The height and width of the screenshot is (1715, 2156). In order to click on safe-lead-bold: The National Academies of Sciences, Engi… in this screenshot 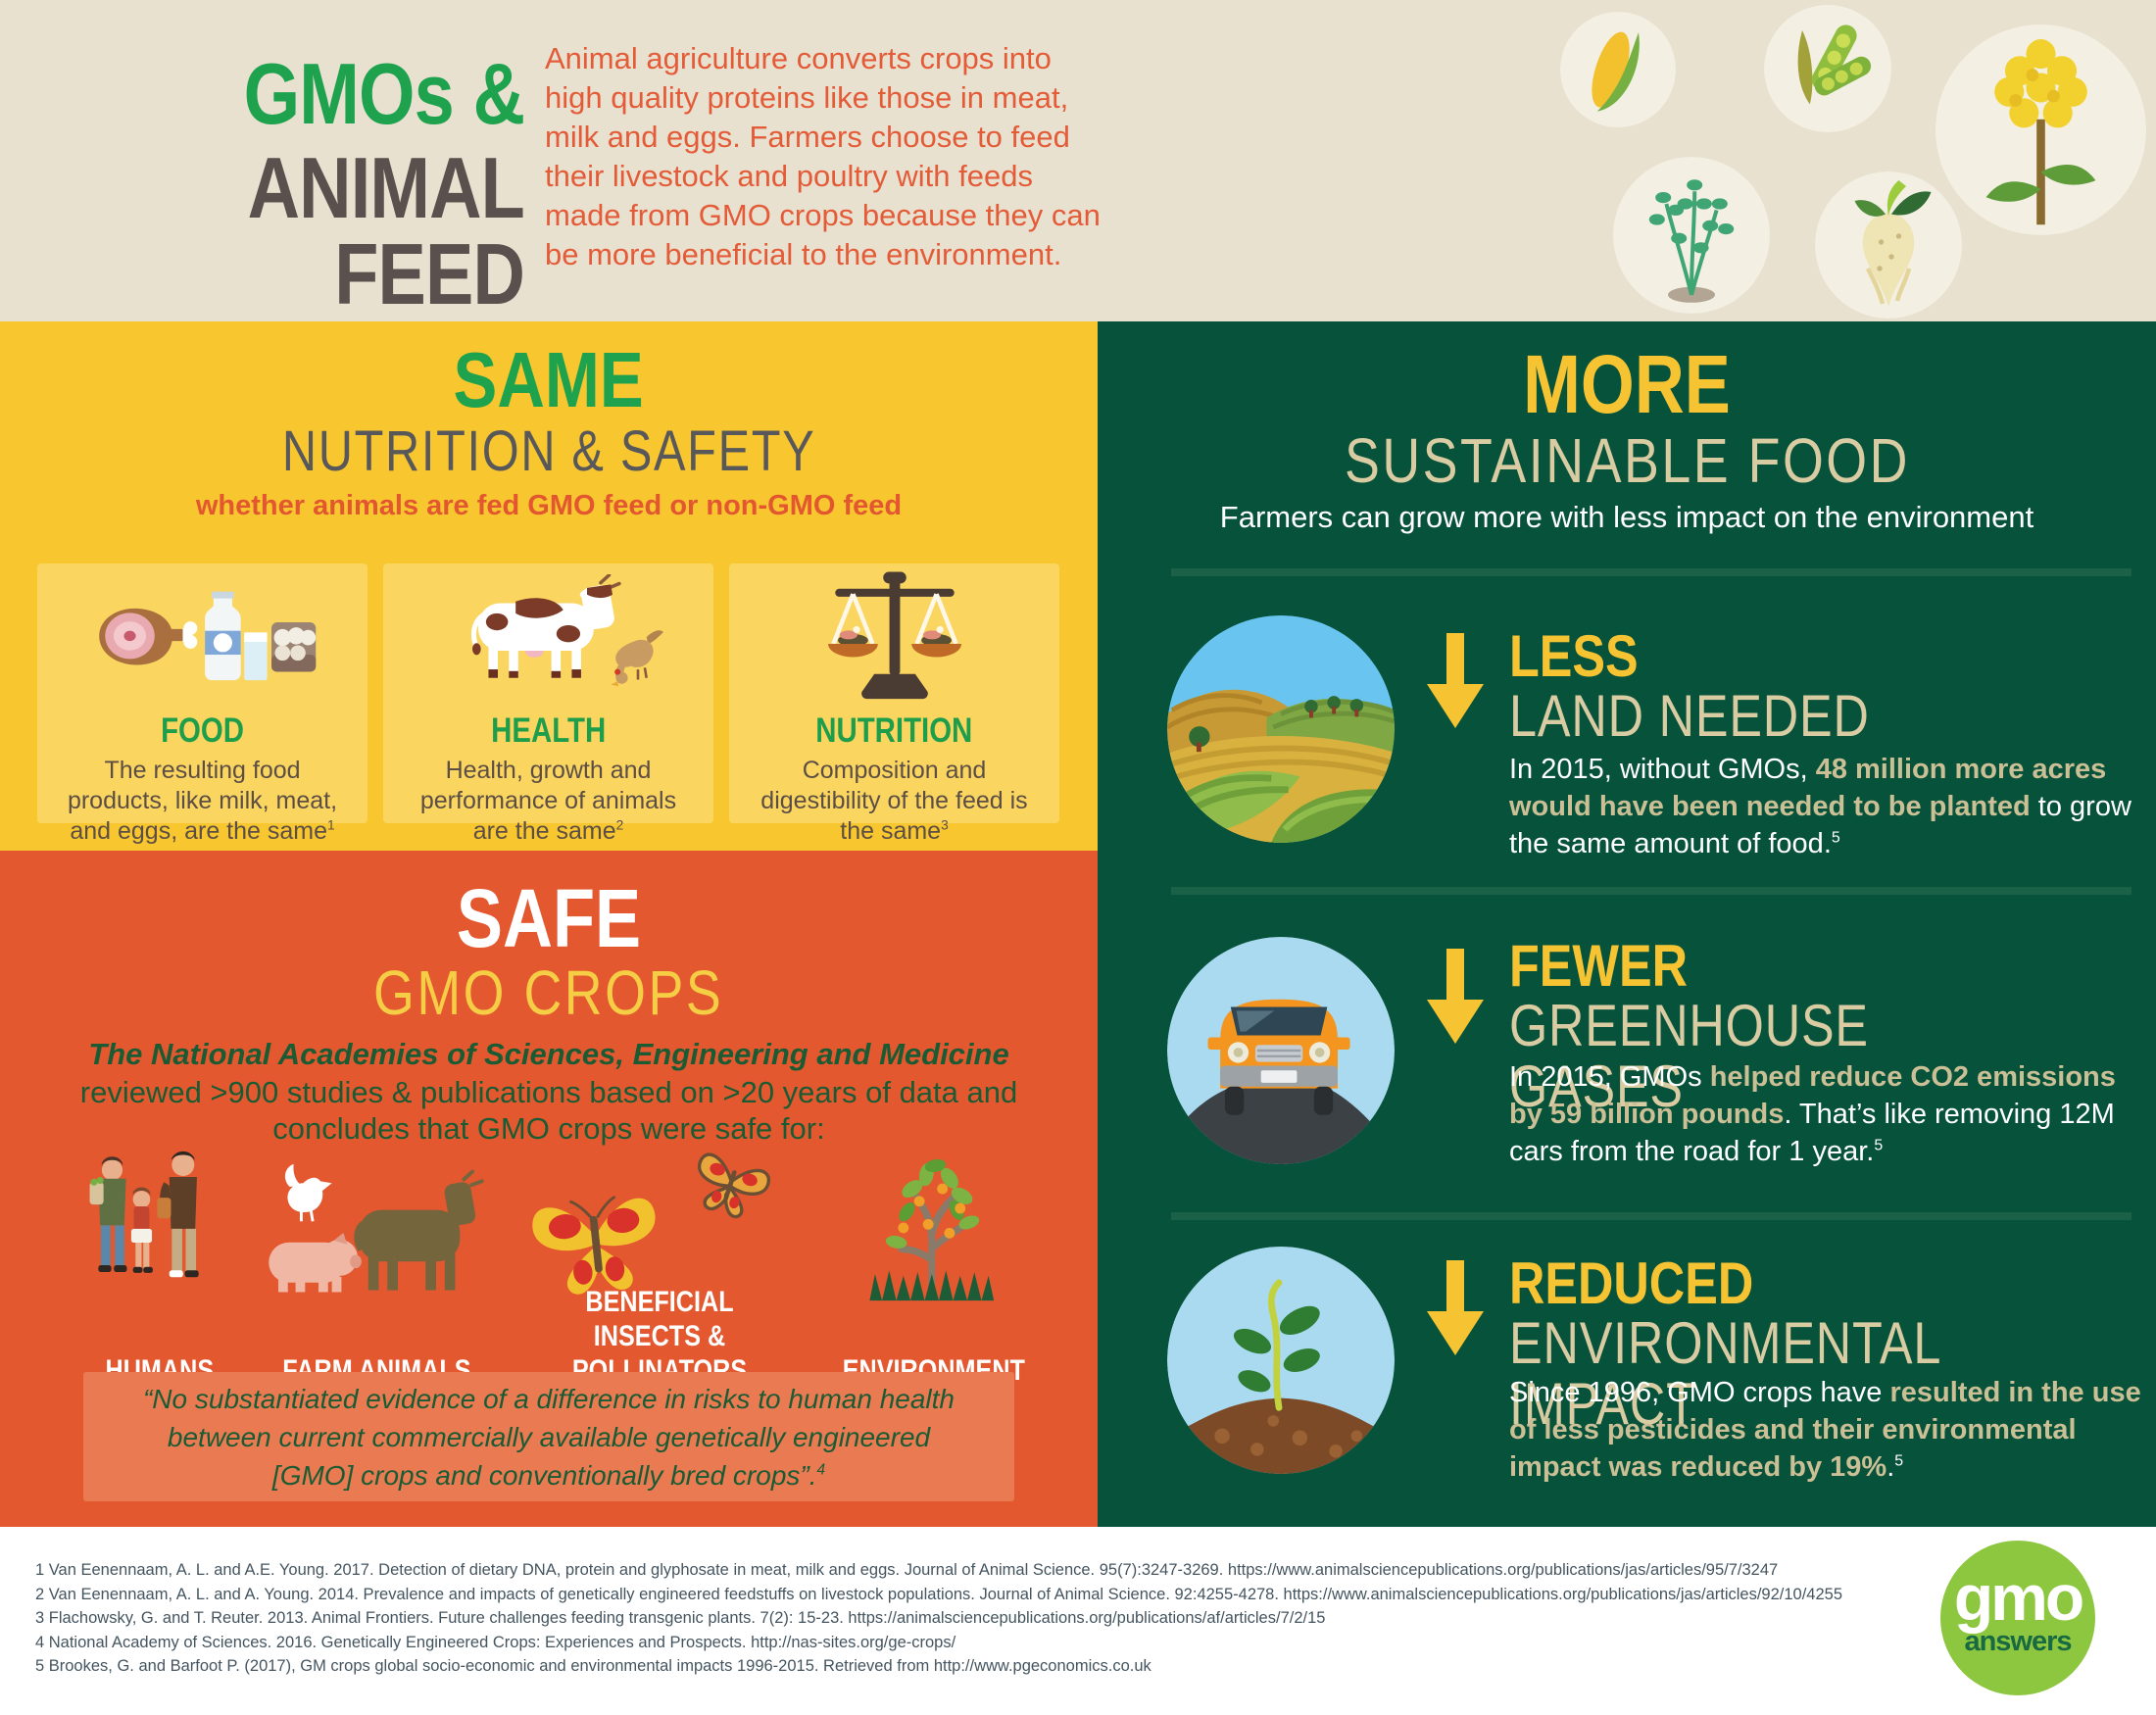, I will do `click(548, 1054)`.